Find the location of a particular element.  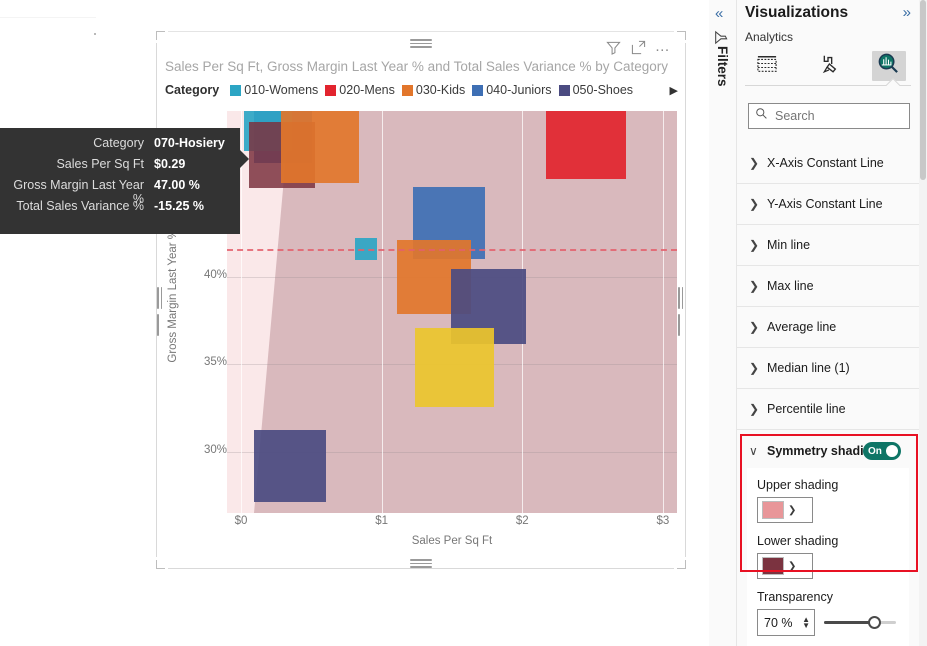

accordion-y-axis-constant-line: ❯ Y-Axis Constant Line is located at coordinates (828, 204).